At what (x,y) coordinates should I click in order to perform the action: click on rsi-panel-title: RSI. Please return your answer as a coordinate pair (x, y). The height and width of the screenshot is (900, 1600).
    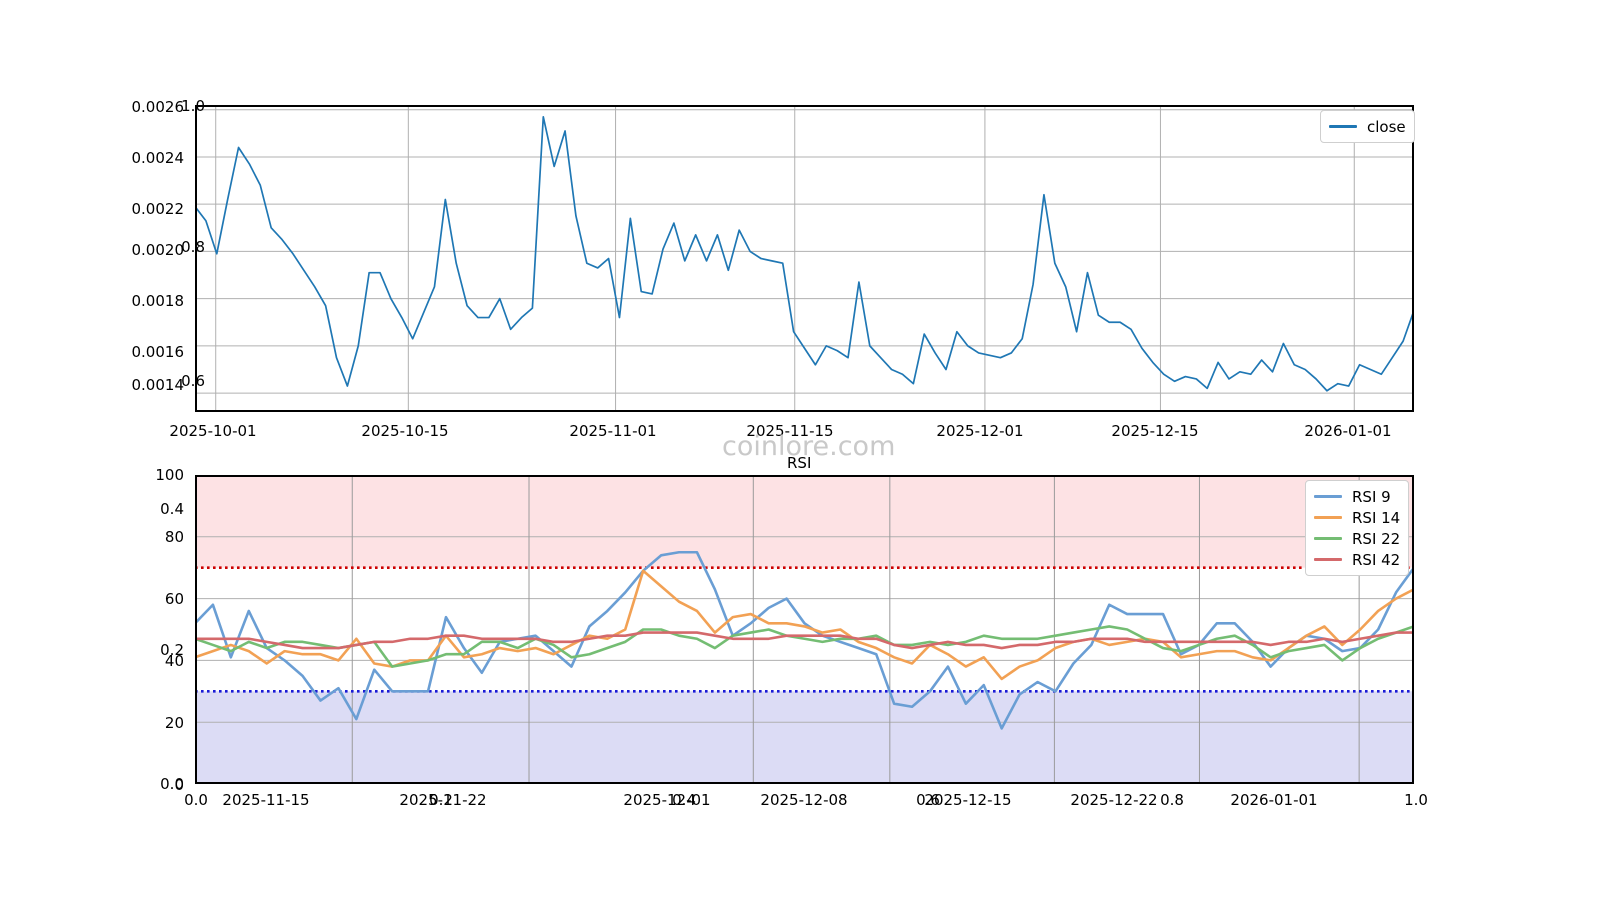
    Looking at the image, I should click on (799, 463).